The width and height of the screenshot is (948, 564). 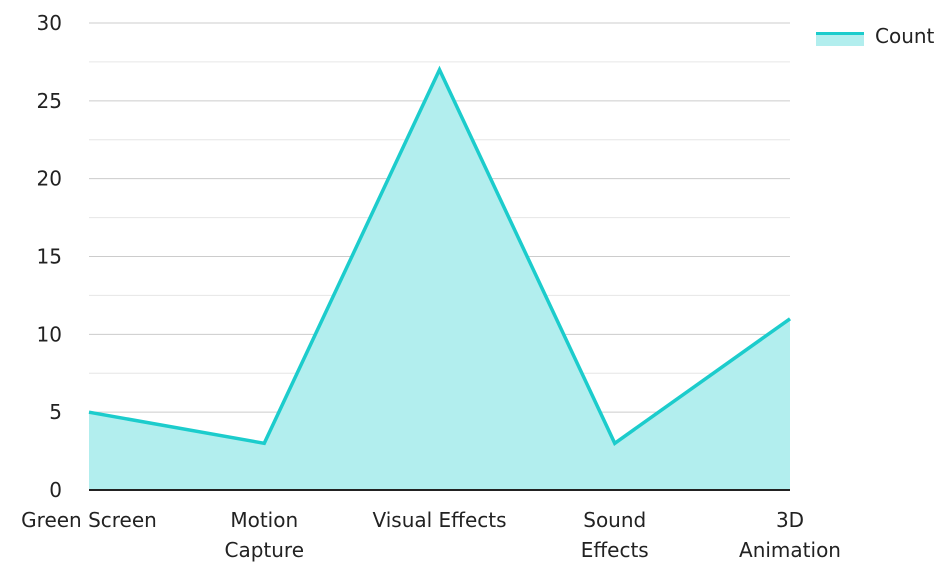 What do you see at coordinates (55, 490) in the screenshot?
I see `y-tick-label: 0` at bounding box center [55, 490].